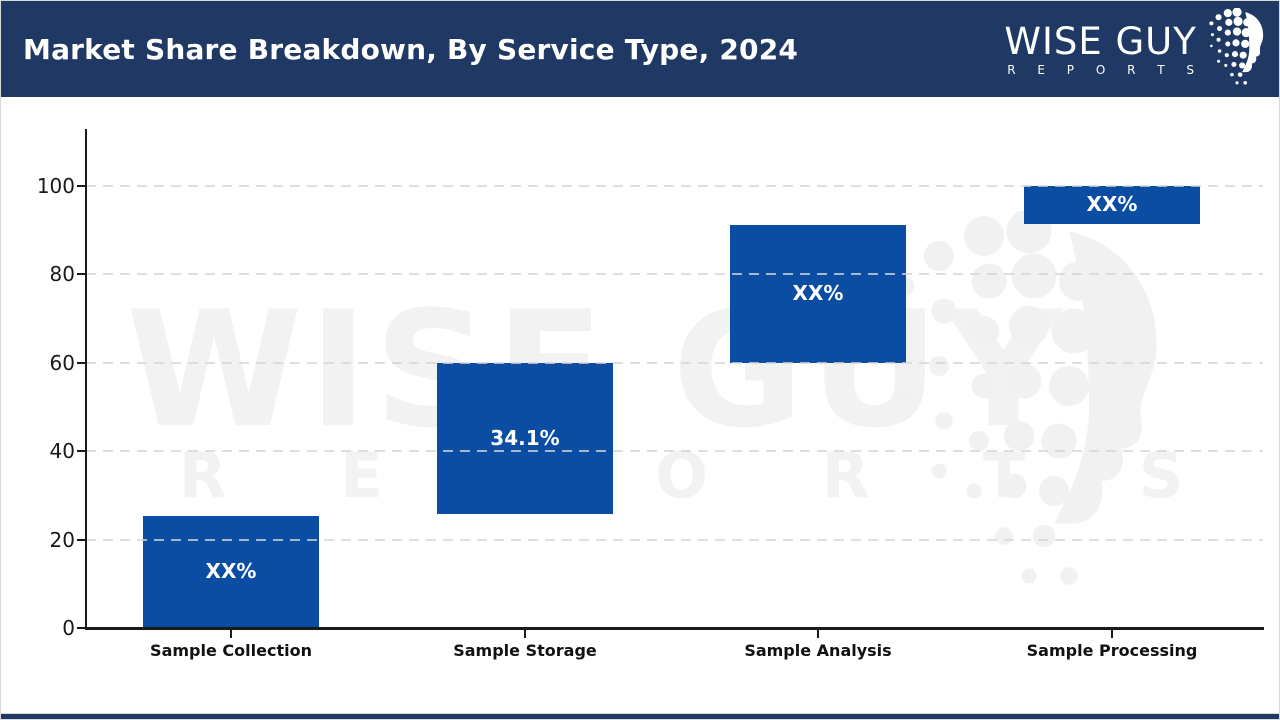 This screenshot has height=720, width=1280. I want to click on logo-text-line2: R E P O R T S, so click(1105, 69).